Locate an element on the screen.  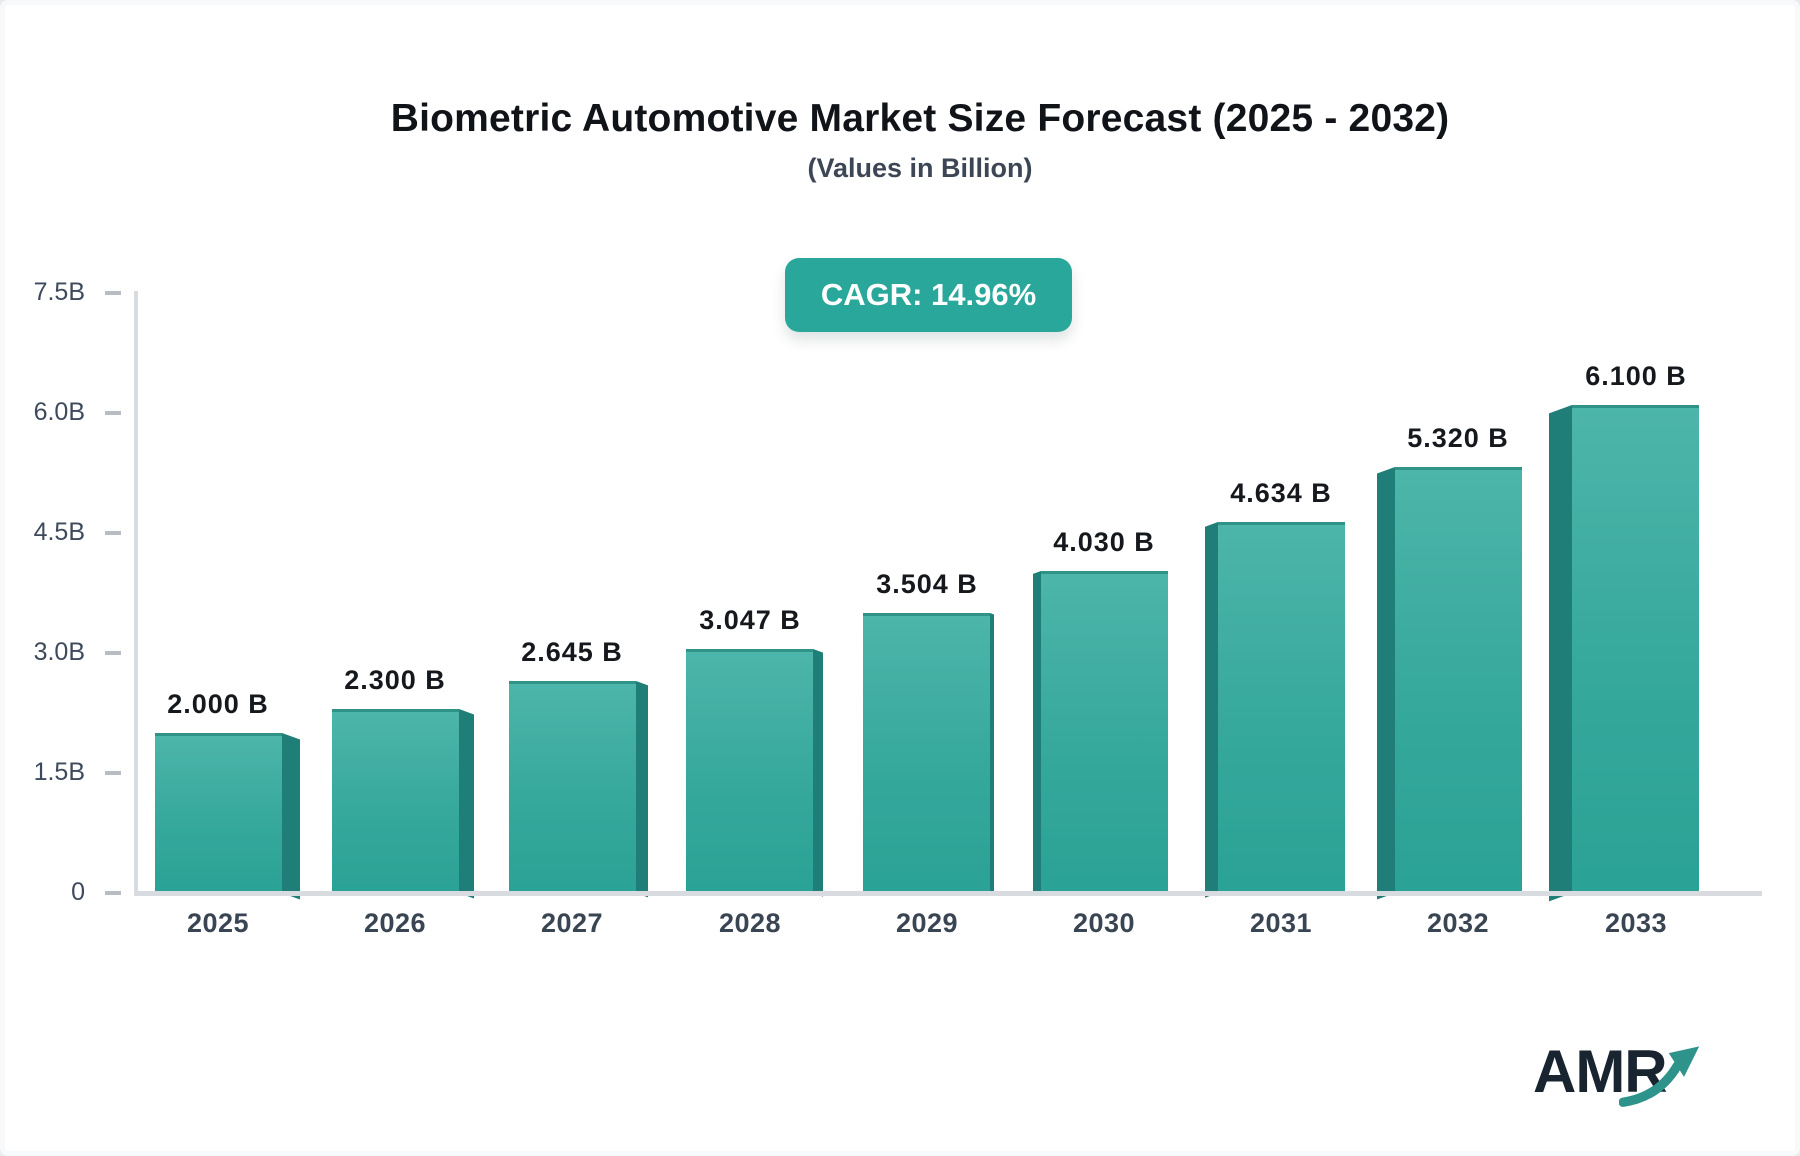
bar-2029 is located at coordinates (928, 754).